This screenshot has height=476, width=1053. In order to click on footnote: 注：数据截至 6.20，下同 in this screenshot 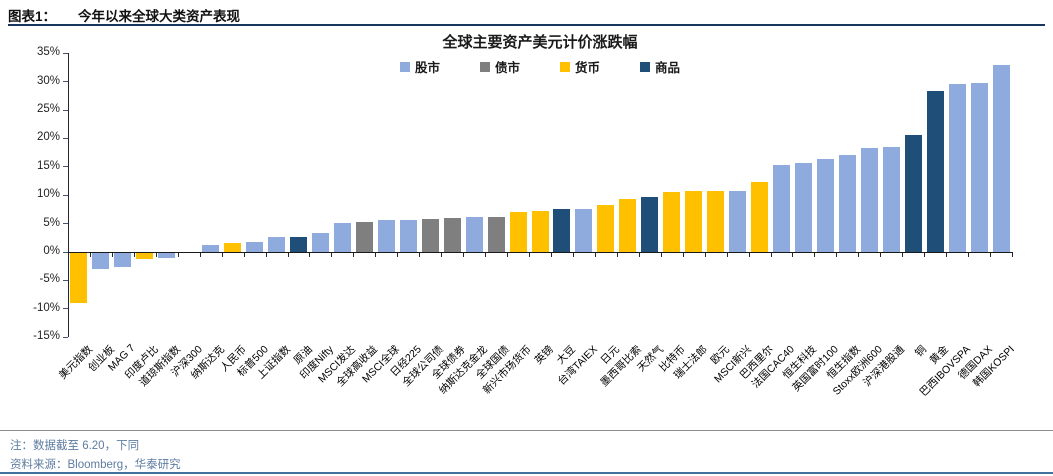, I will do `click(75, 446)`.